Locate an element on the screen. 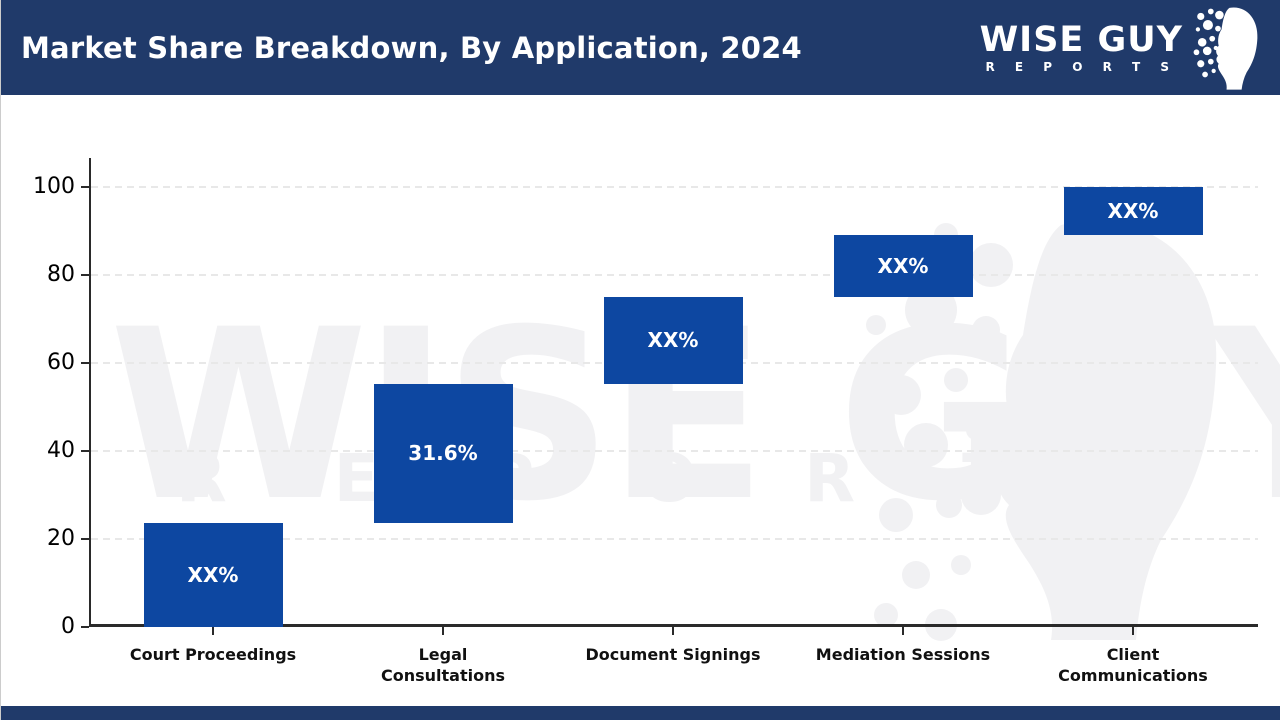 The width and height of the screenshot is (1280, 720). bar-mediation-sessions: XX% is located at coordinates (903, 266).